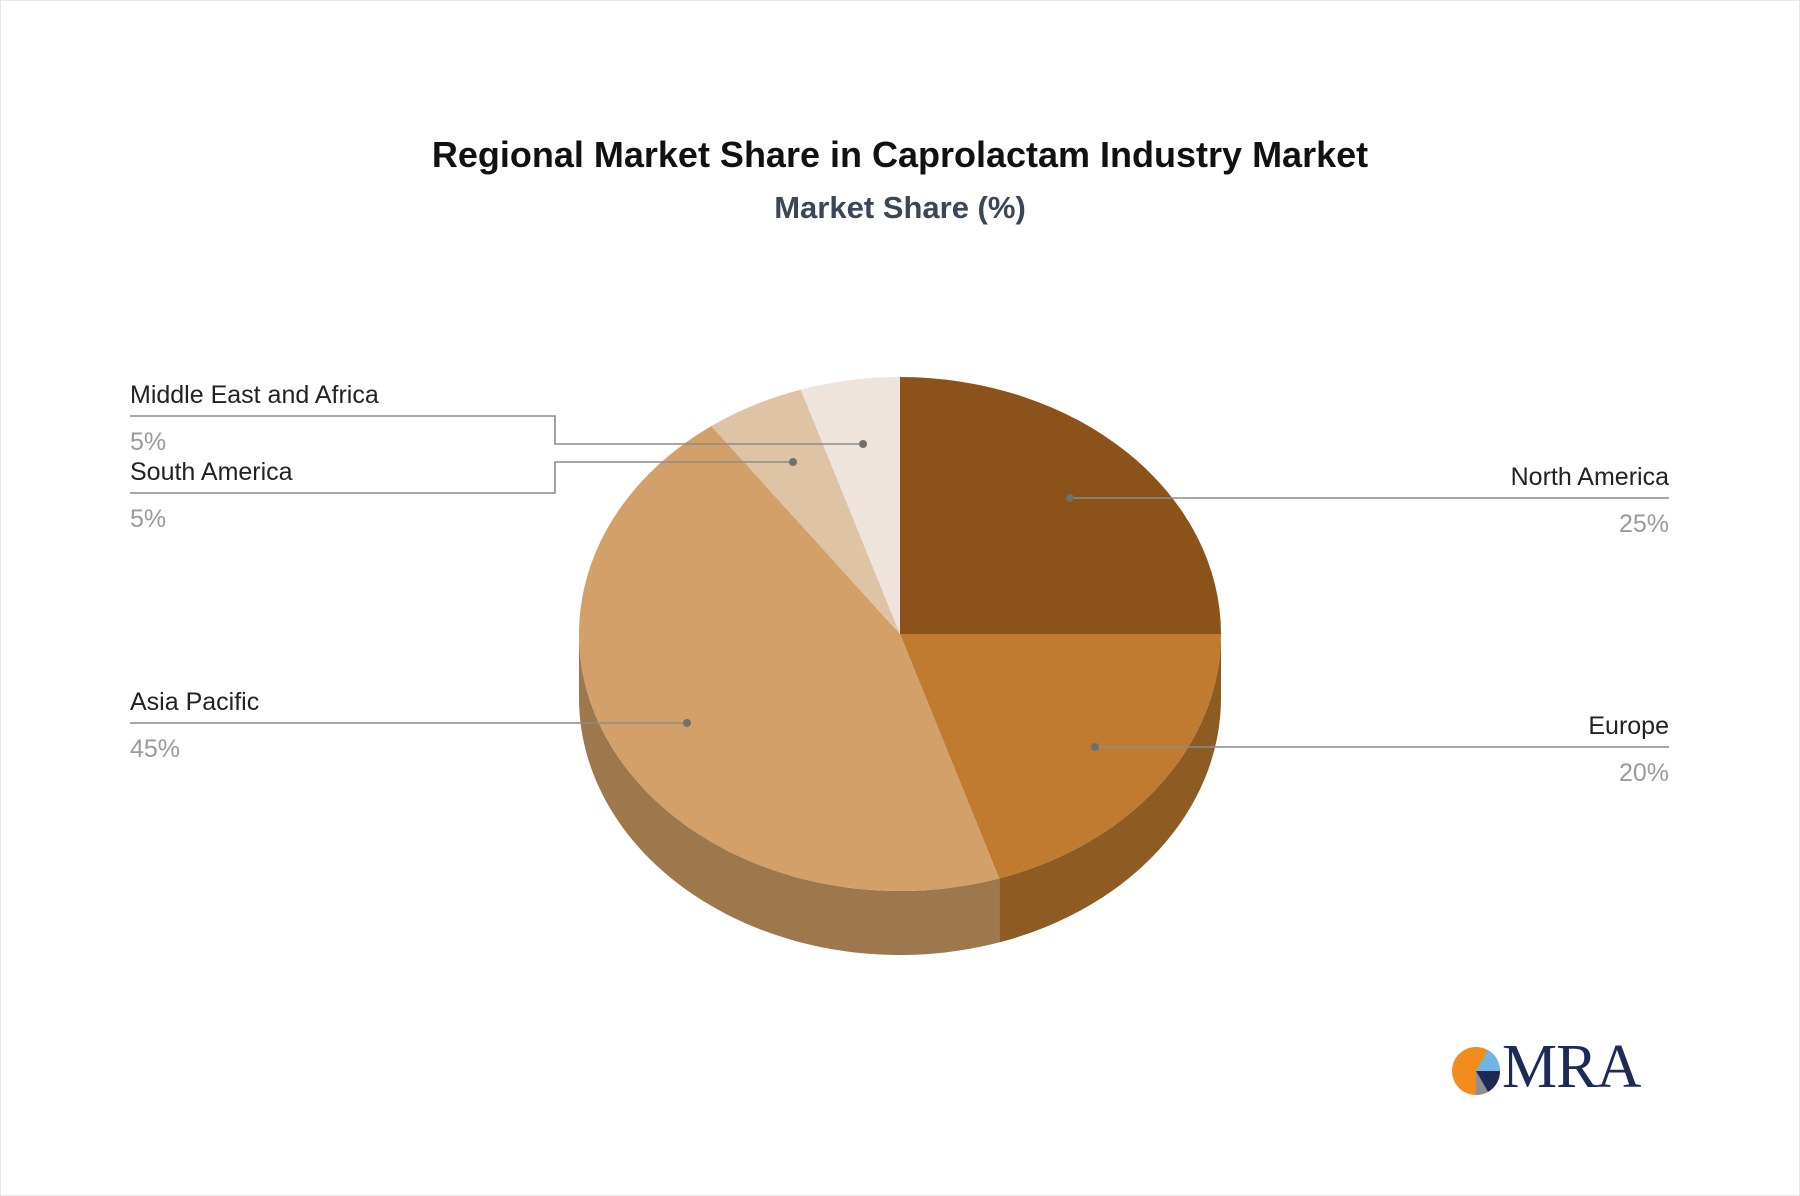 This screenshot has width=1800, height=1196. What do you see at coordinates (148, 442) in the screenshot?
I see `value-label-middle-east-and-africa: 5%` at bounding box center [148, 442].